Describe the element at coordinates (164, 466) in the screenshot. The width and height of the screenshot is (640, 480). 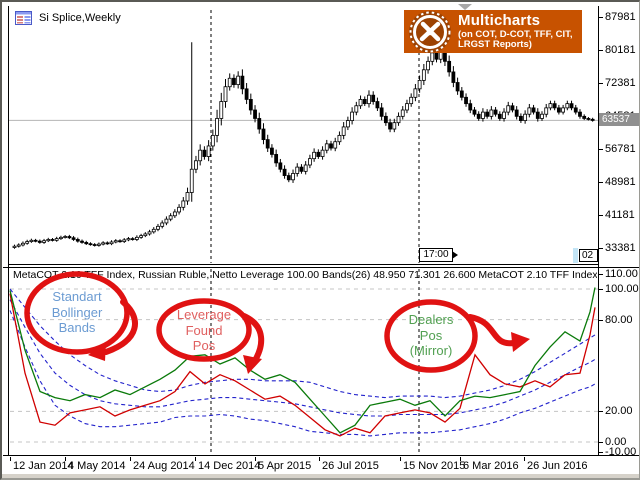
I see `date-axis-label: 24 Aug 2014` at that location.